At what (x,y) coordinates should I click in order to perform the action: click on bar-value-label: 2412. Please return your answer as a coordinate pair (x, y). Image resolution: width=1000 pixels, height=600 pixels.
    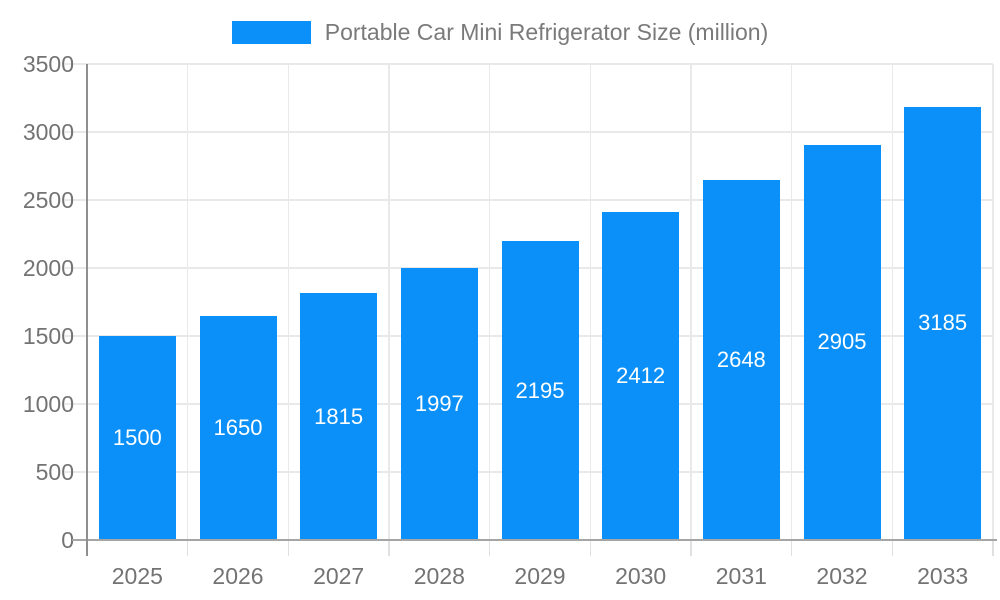
    Looking at the image, I should click on (641, 375).